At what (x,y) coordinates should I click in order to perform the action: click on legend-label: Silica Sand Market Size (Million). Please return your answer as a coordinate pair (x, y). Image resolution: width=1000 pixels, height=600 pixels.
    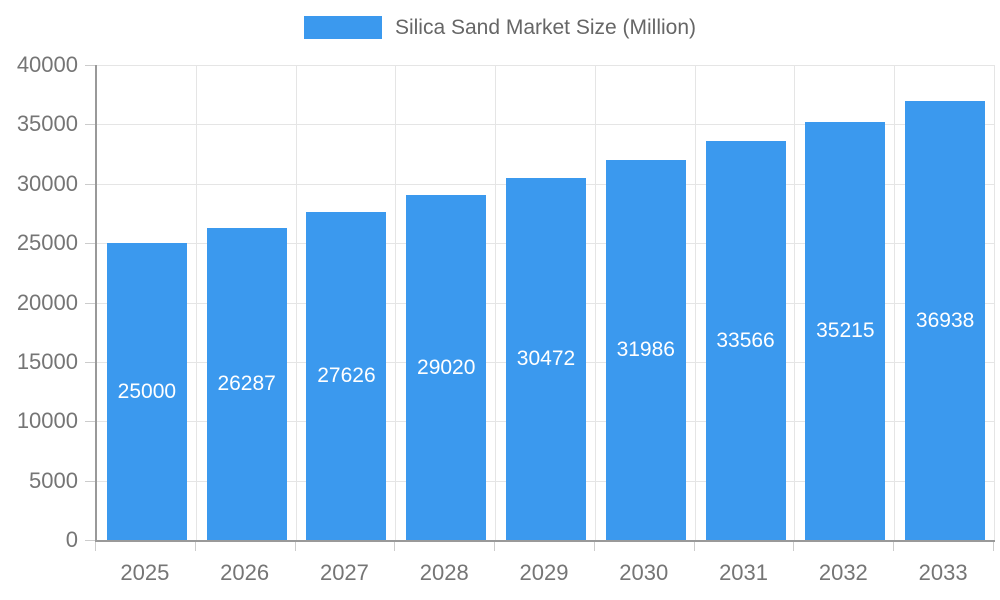
    Looking at the image, I should click on (545, 27).